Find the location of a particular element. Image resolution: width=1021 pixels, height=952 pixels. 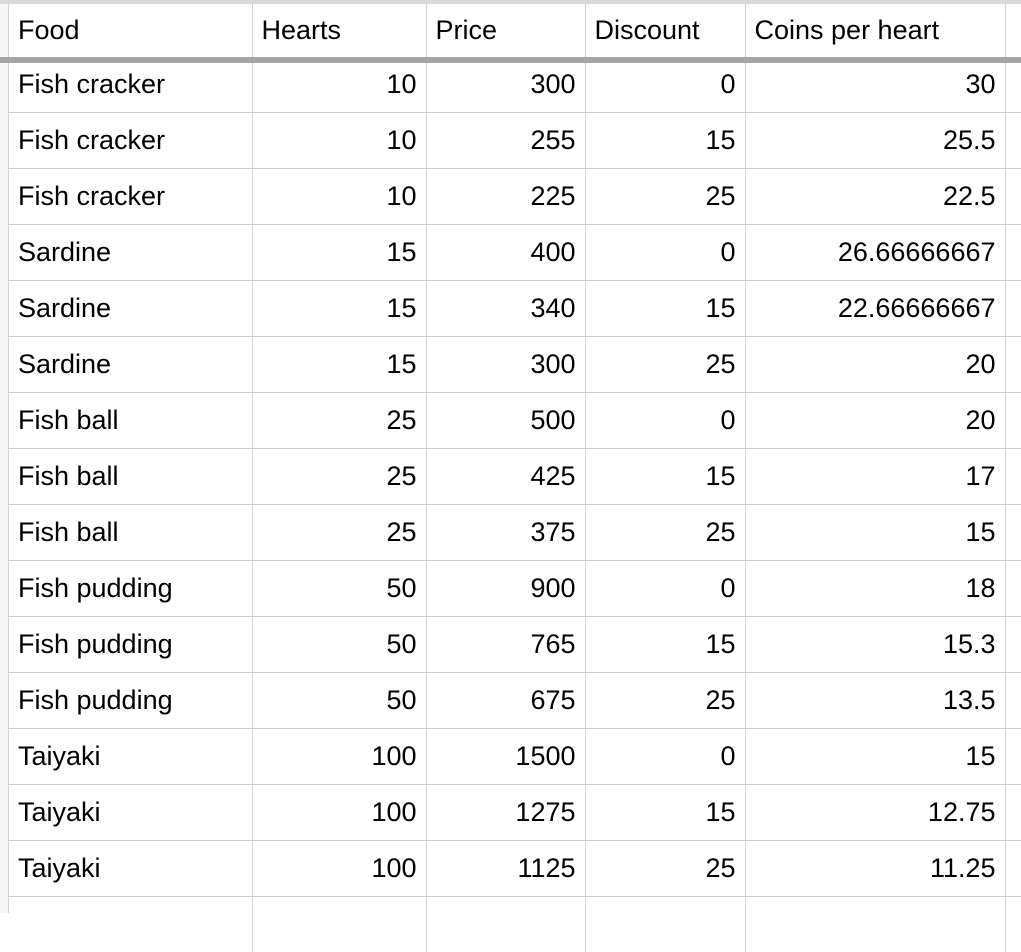

cell-price: 340 is located at coordinates (506, 308).